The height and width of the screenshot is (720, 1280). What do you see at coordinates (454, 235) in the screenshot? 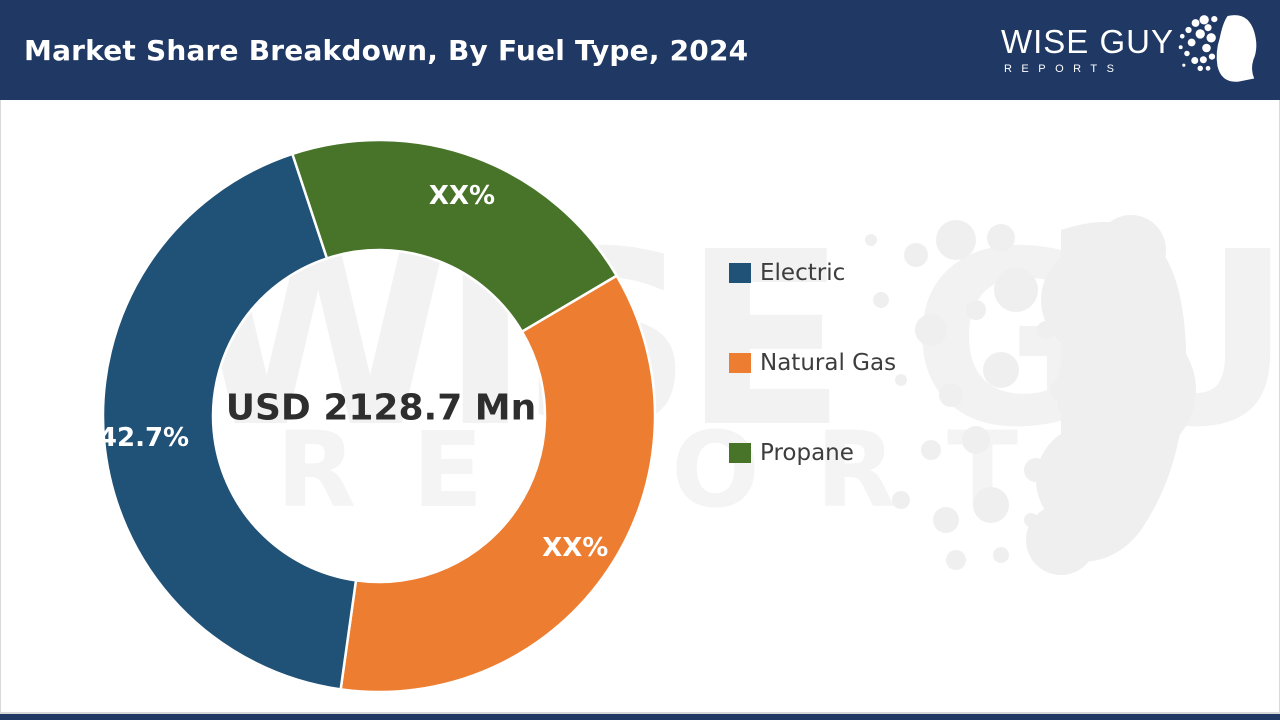
I see `donut-slice-propane` at bounding box center [454, 235].